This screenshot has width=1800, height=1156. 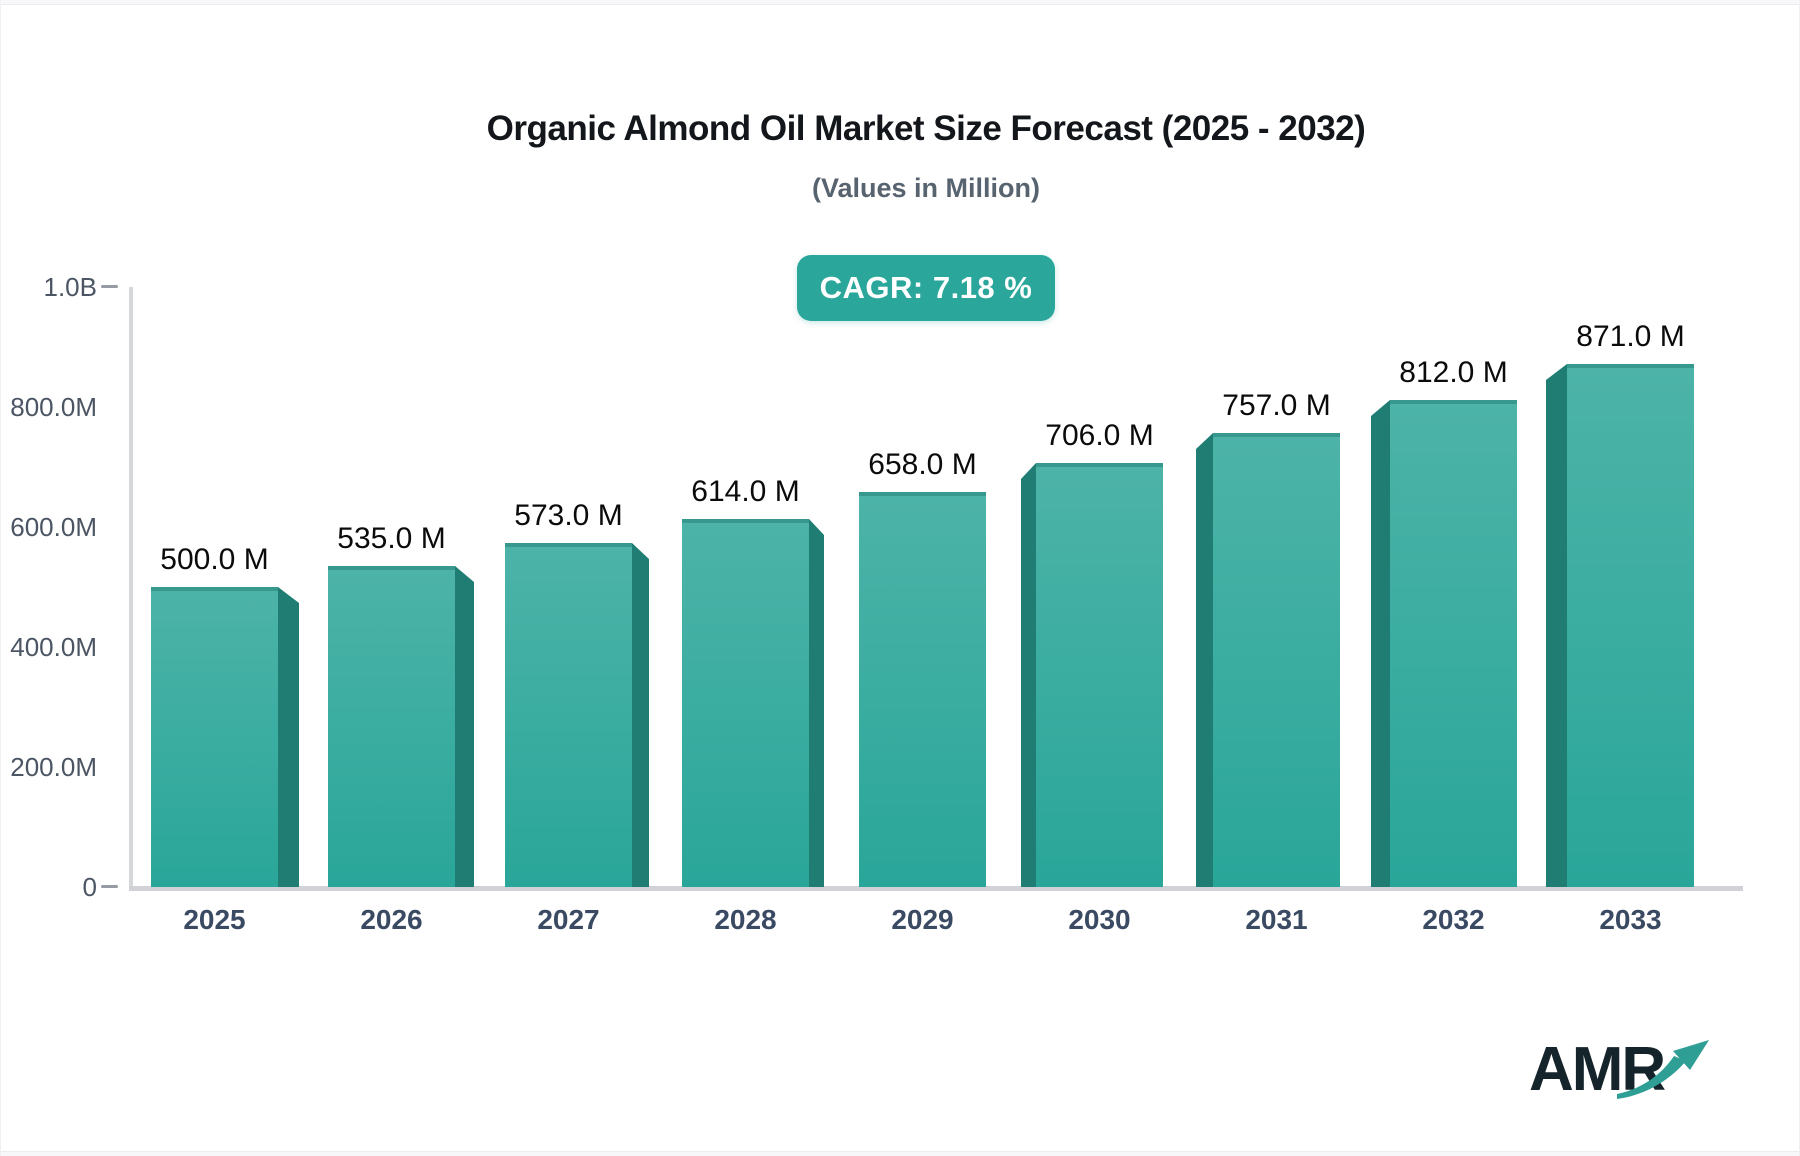 What do you see at coordinates (1099, 435) in the screenshot?
I see `bar-value-label: 706.0 M` at bounding box center [1099, 435].